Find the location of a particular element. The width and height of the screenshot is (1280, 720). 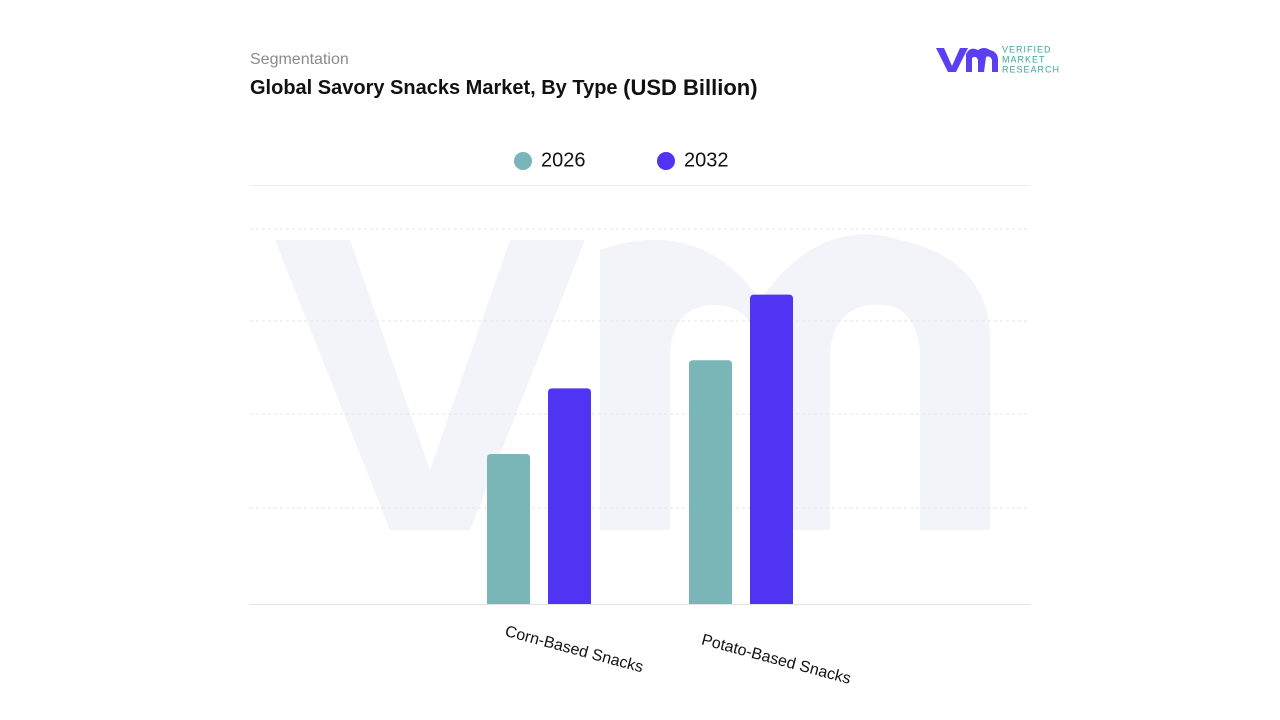

subtitle: Segmentation is located at coordinates (299, 59).